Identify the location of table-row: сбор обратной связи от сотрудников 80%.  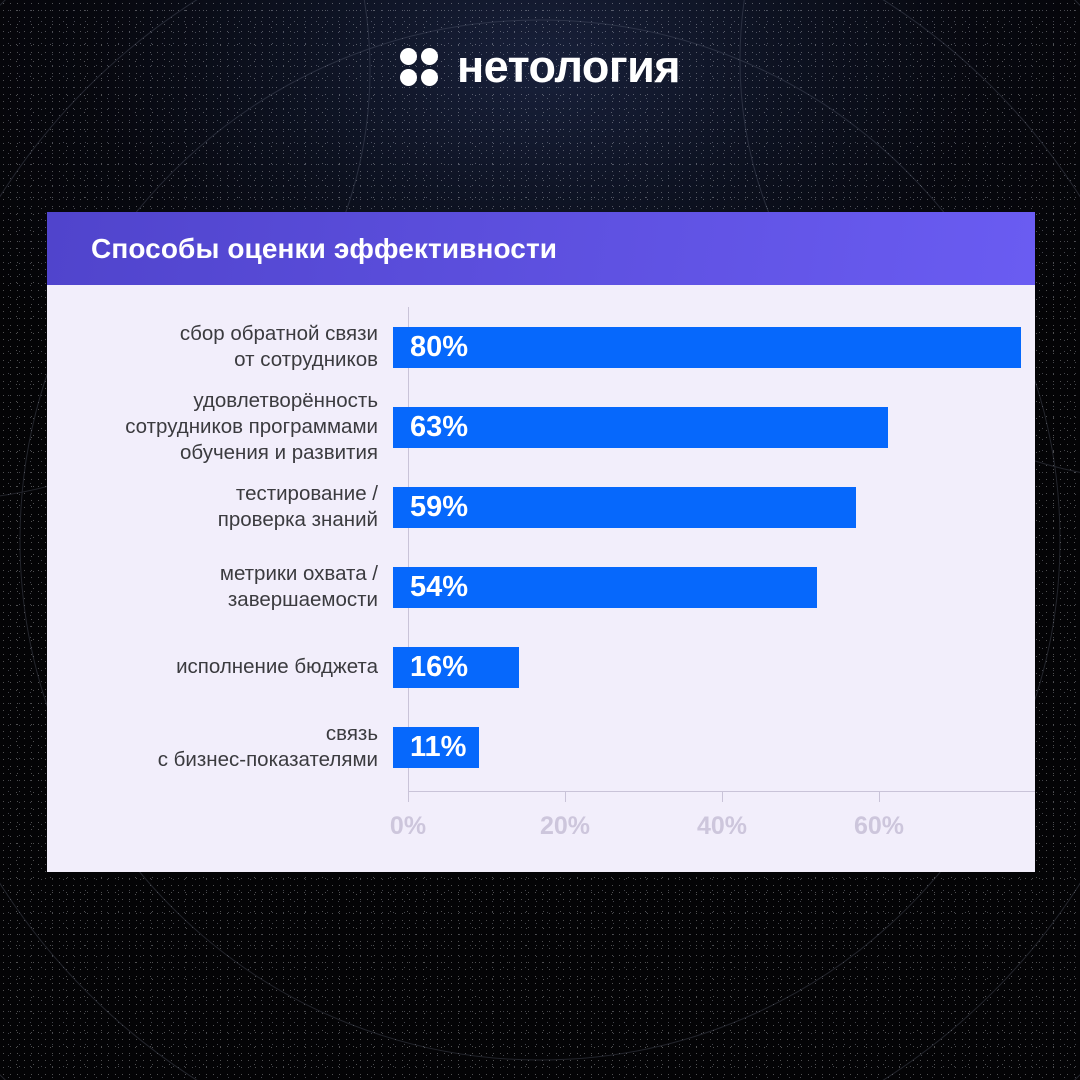
(541, 347).